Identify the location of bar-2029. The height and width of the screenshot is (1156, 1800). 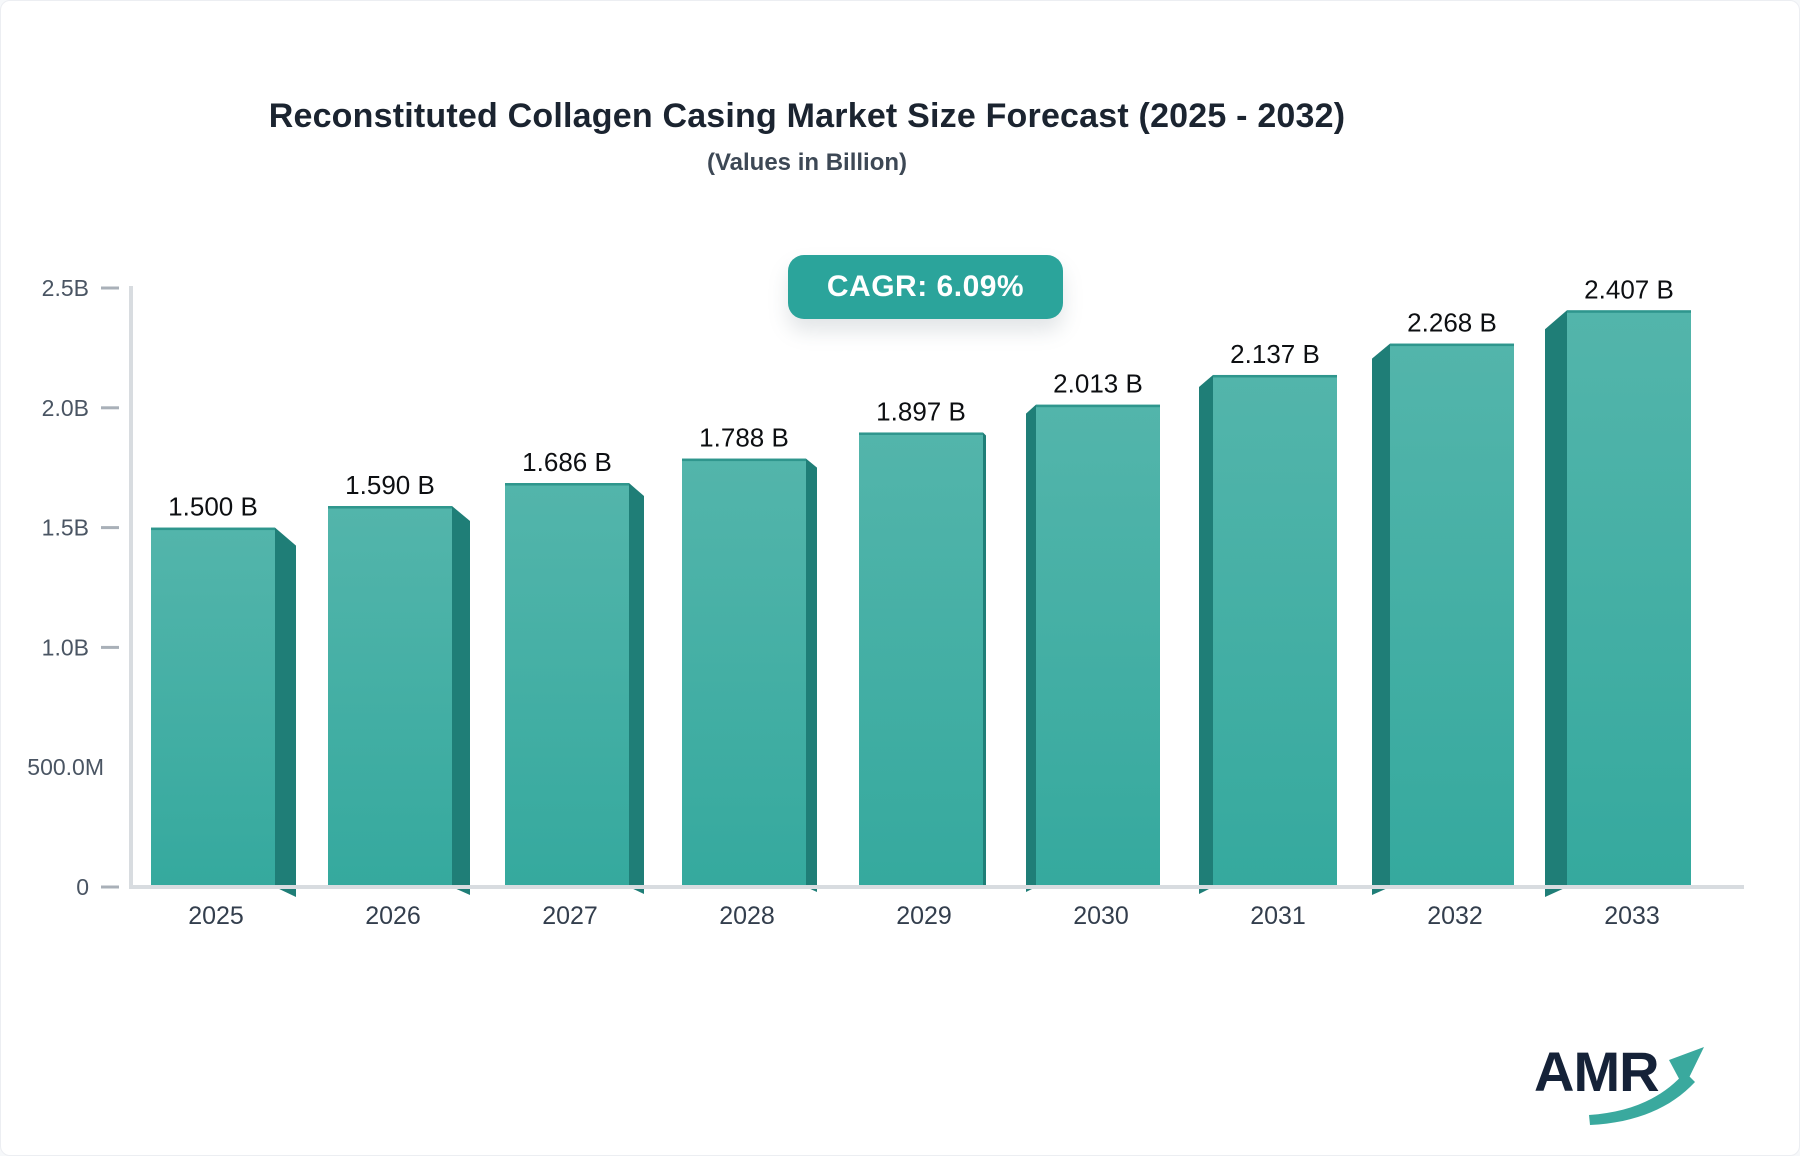
(922, 660).